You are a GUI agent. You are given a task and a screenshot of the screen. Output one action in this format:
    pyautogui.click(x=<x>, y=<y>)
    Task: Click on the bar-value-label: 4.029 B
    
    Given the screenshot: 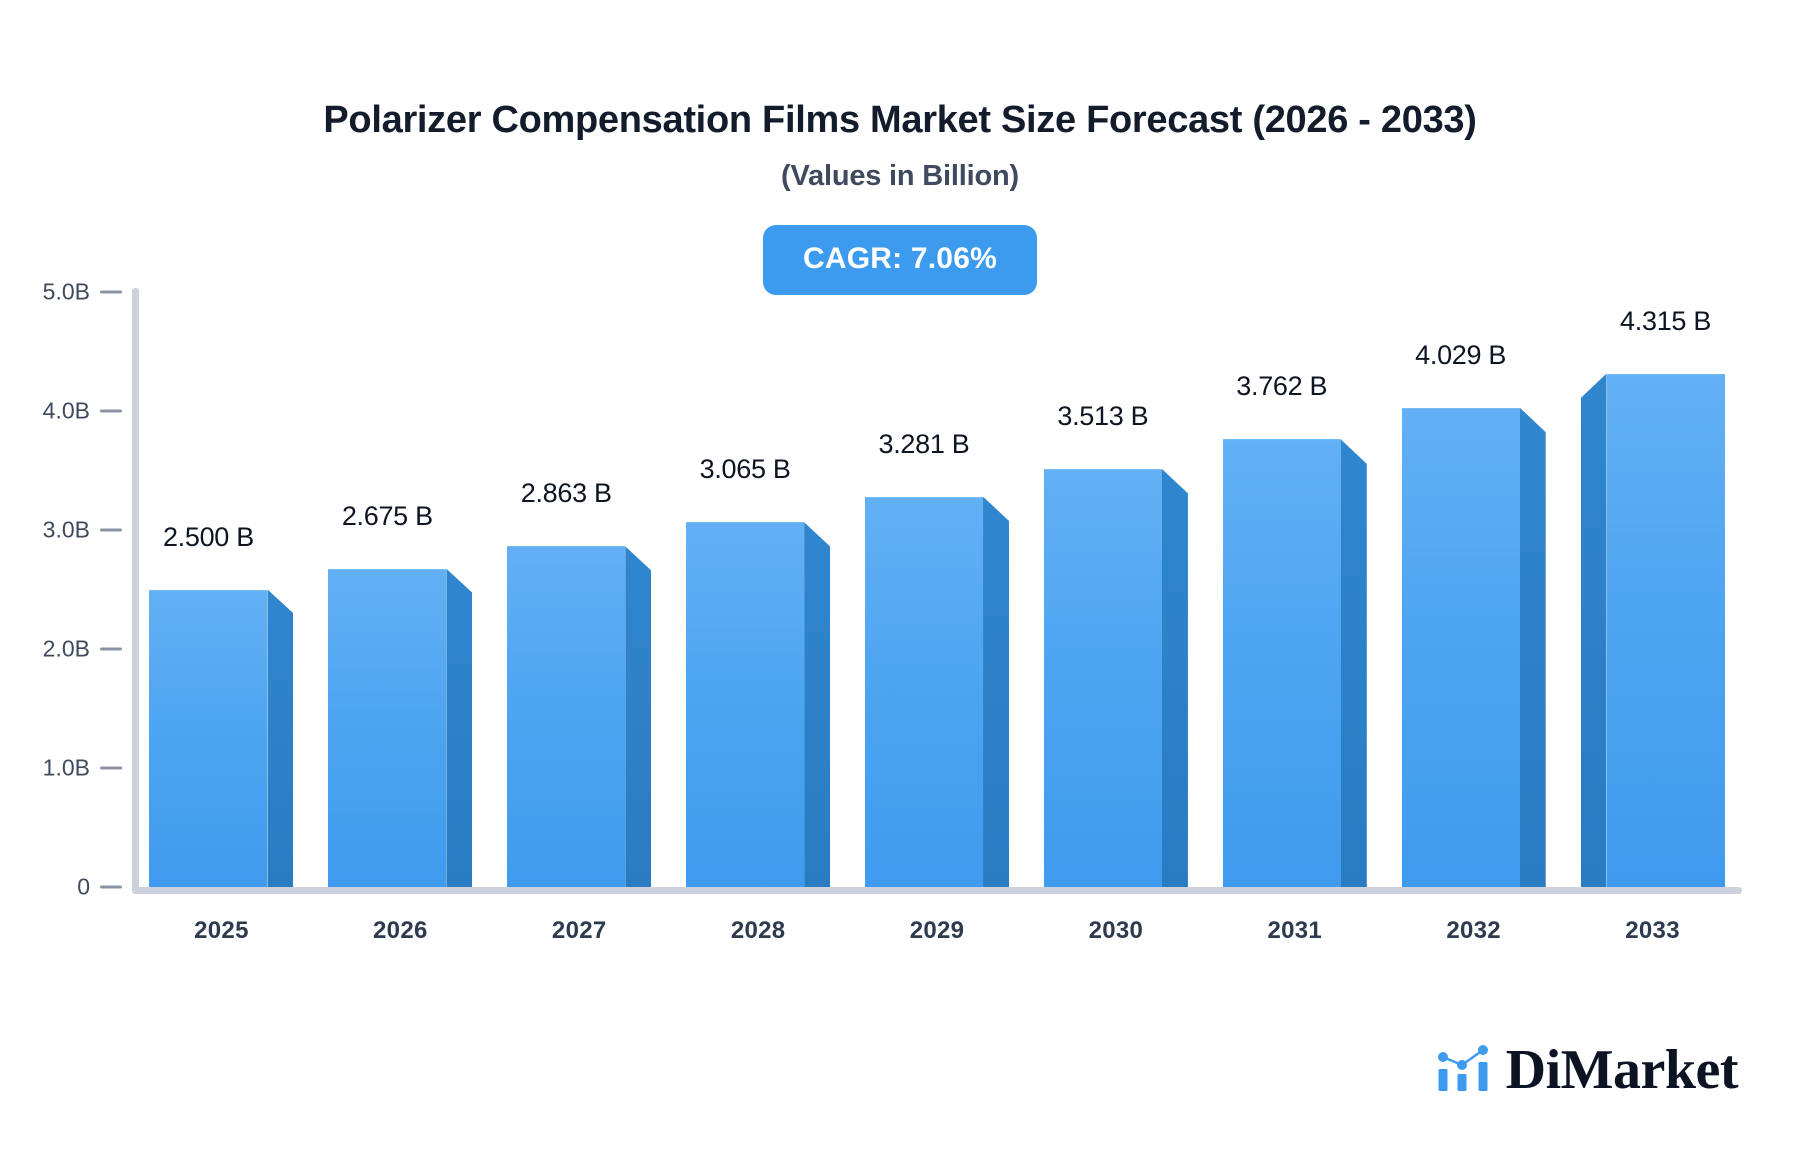 What is the action you would take?
    pyautogui.click(x=1461, y=354)
    